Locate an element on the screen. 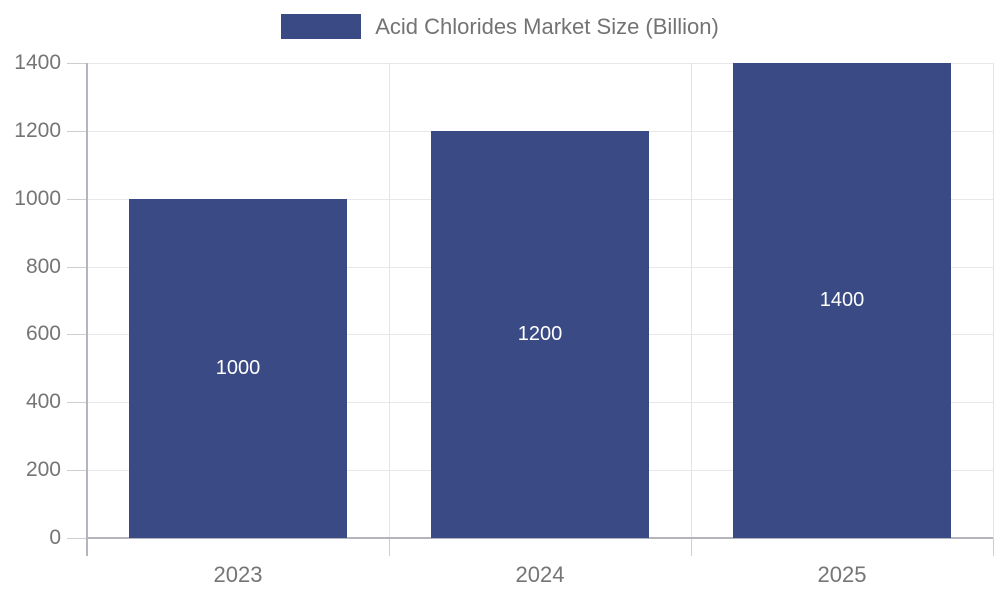 The image size is (1000, 600). y-tick-label: 1000 is located at coordinates (37, 198).